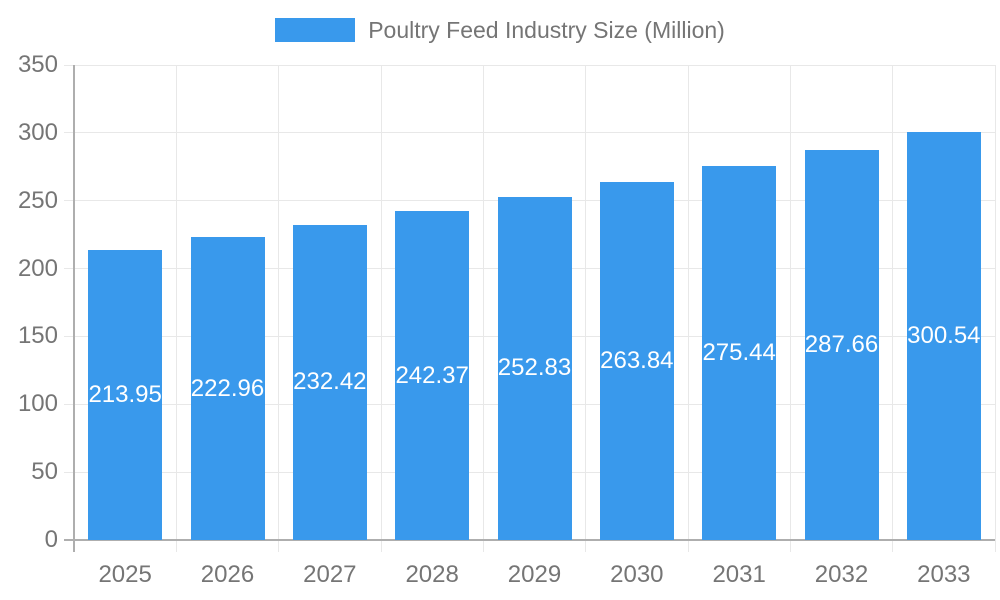  Describe the element at coordinates (37, 64) in the screenshot. I see `y-axis-label: 350` at that location.